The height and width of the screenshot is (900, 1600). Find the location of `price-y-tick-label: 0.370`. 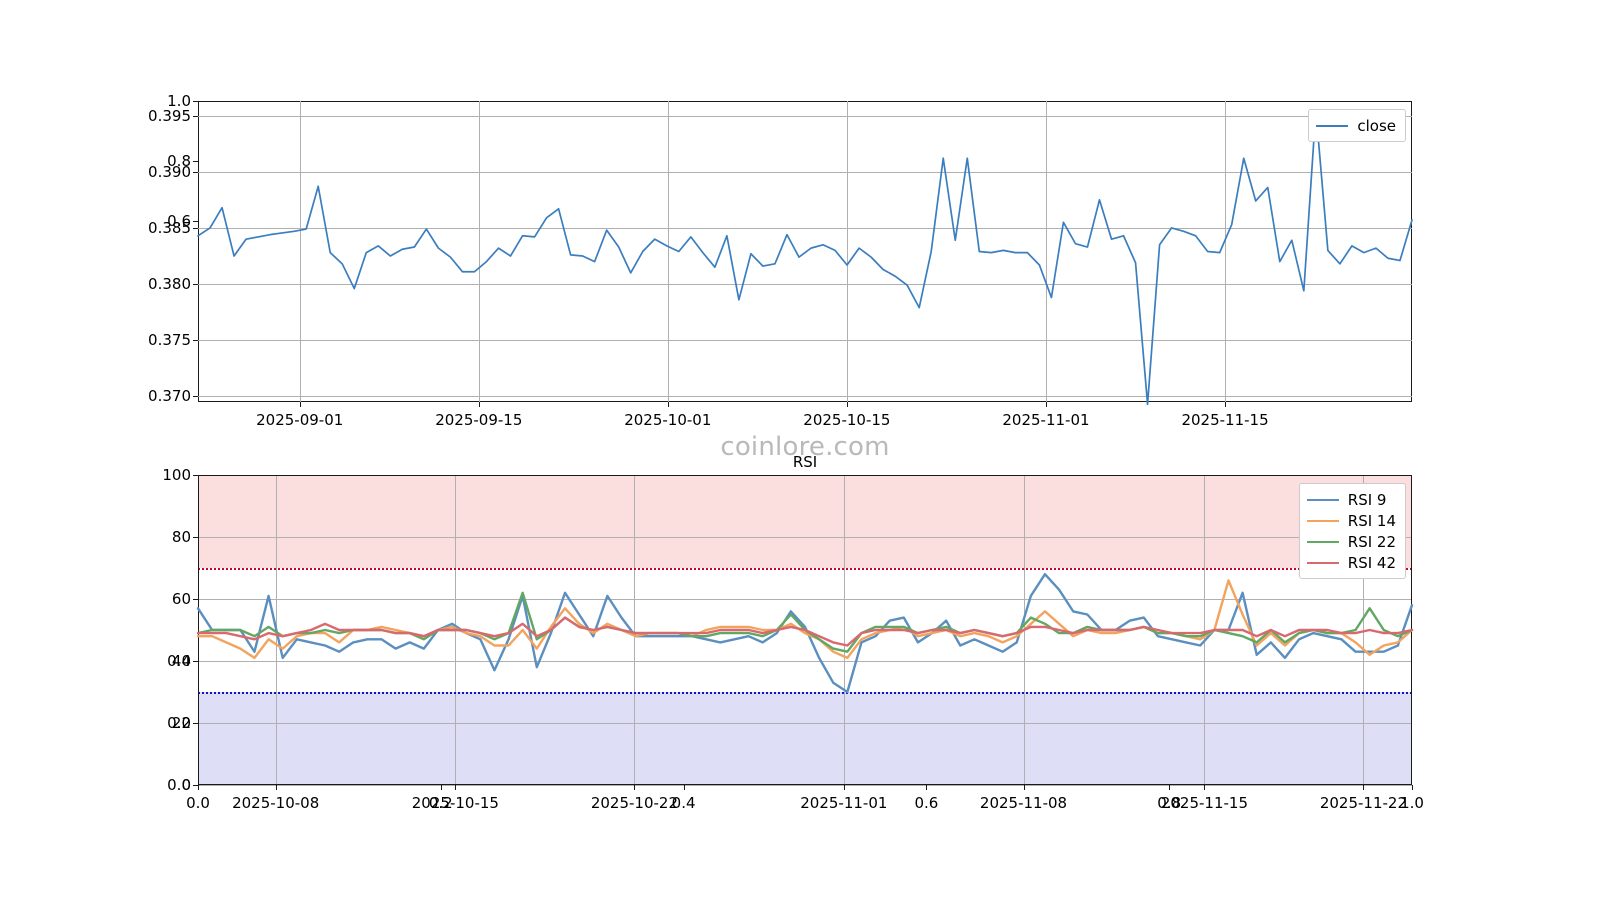

price-y-tick-label: 0.370 is located at coordinates (169, 396).